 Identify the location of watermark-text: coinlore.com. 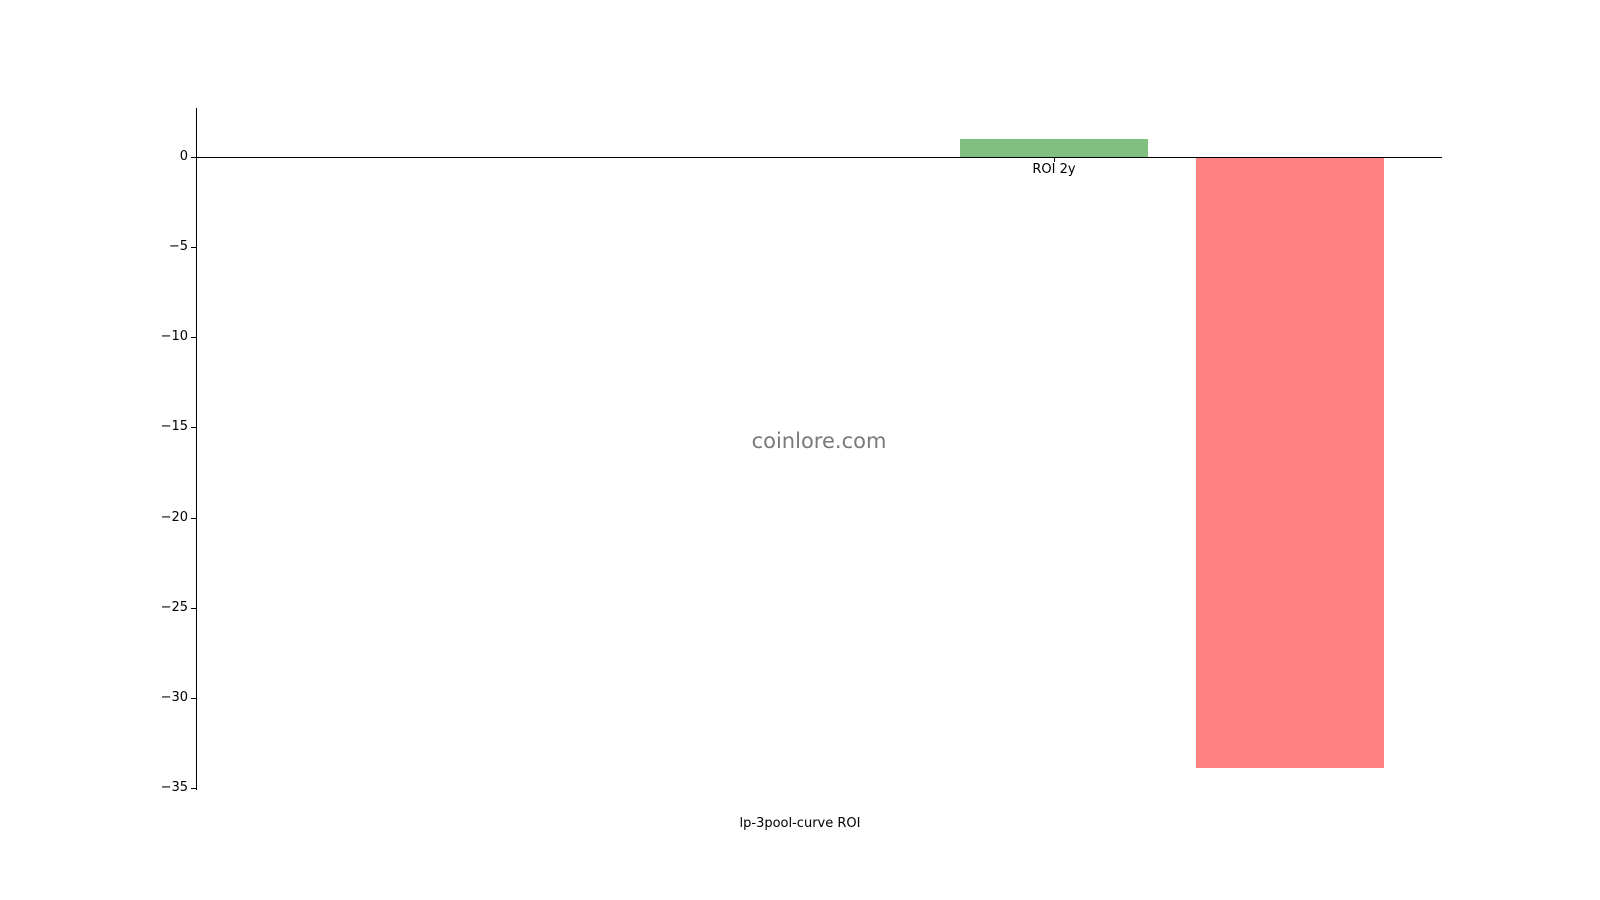
(819, 441).